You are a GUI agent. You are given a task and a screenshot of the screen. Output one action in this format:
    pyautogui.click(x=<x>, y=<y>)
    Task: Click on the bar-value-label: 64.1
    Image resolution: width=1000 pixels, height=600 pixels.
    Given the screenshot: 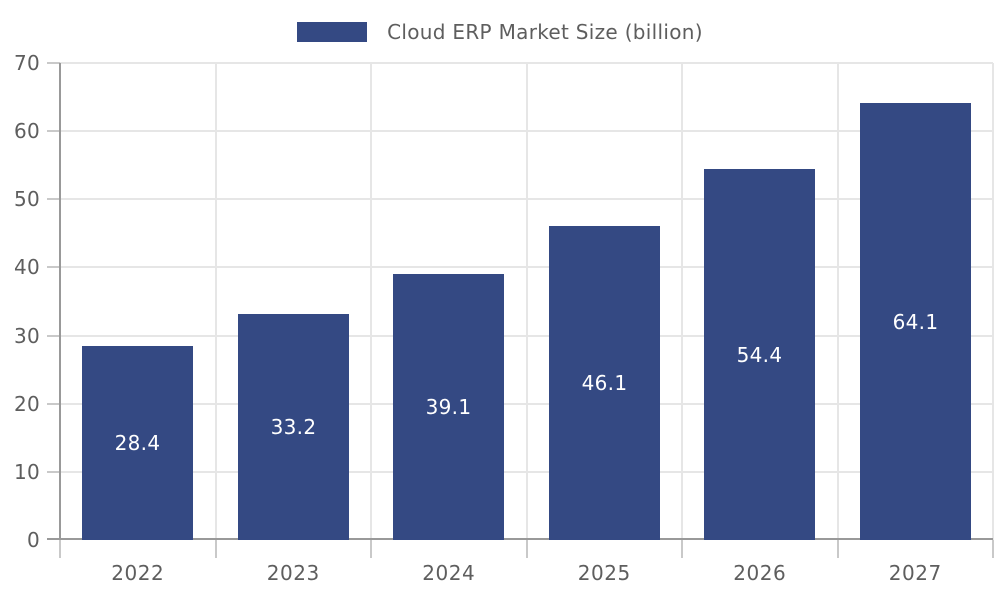 What is the action you would take?
    pyautogui.click(x=915, y=321)
    